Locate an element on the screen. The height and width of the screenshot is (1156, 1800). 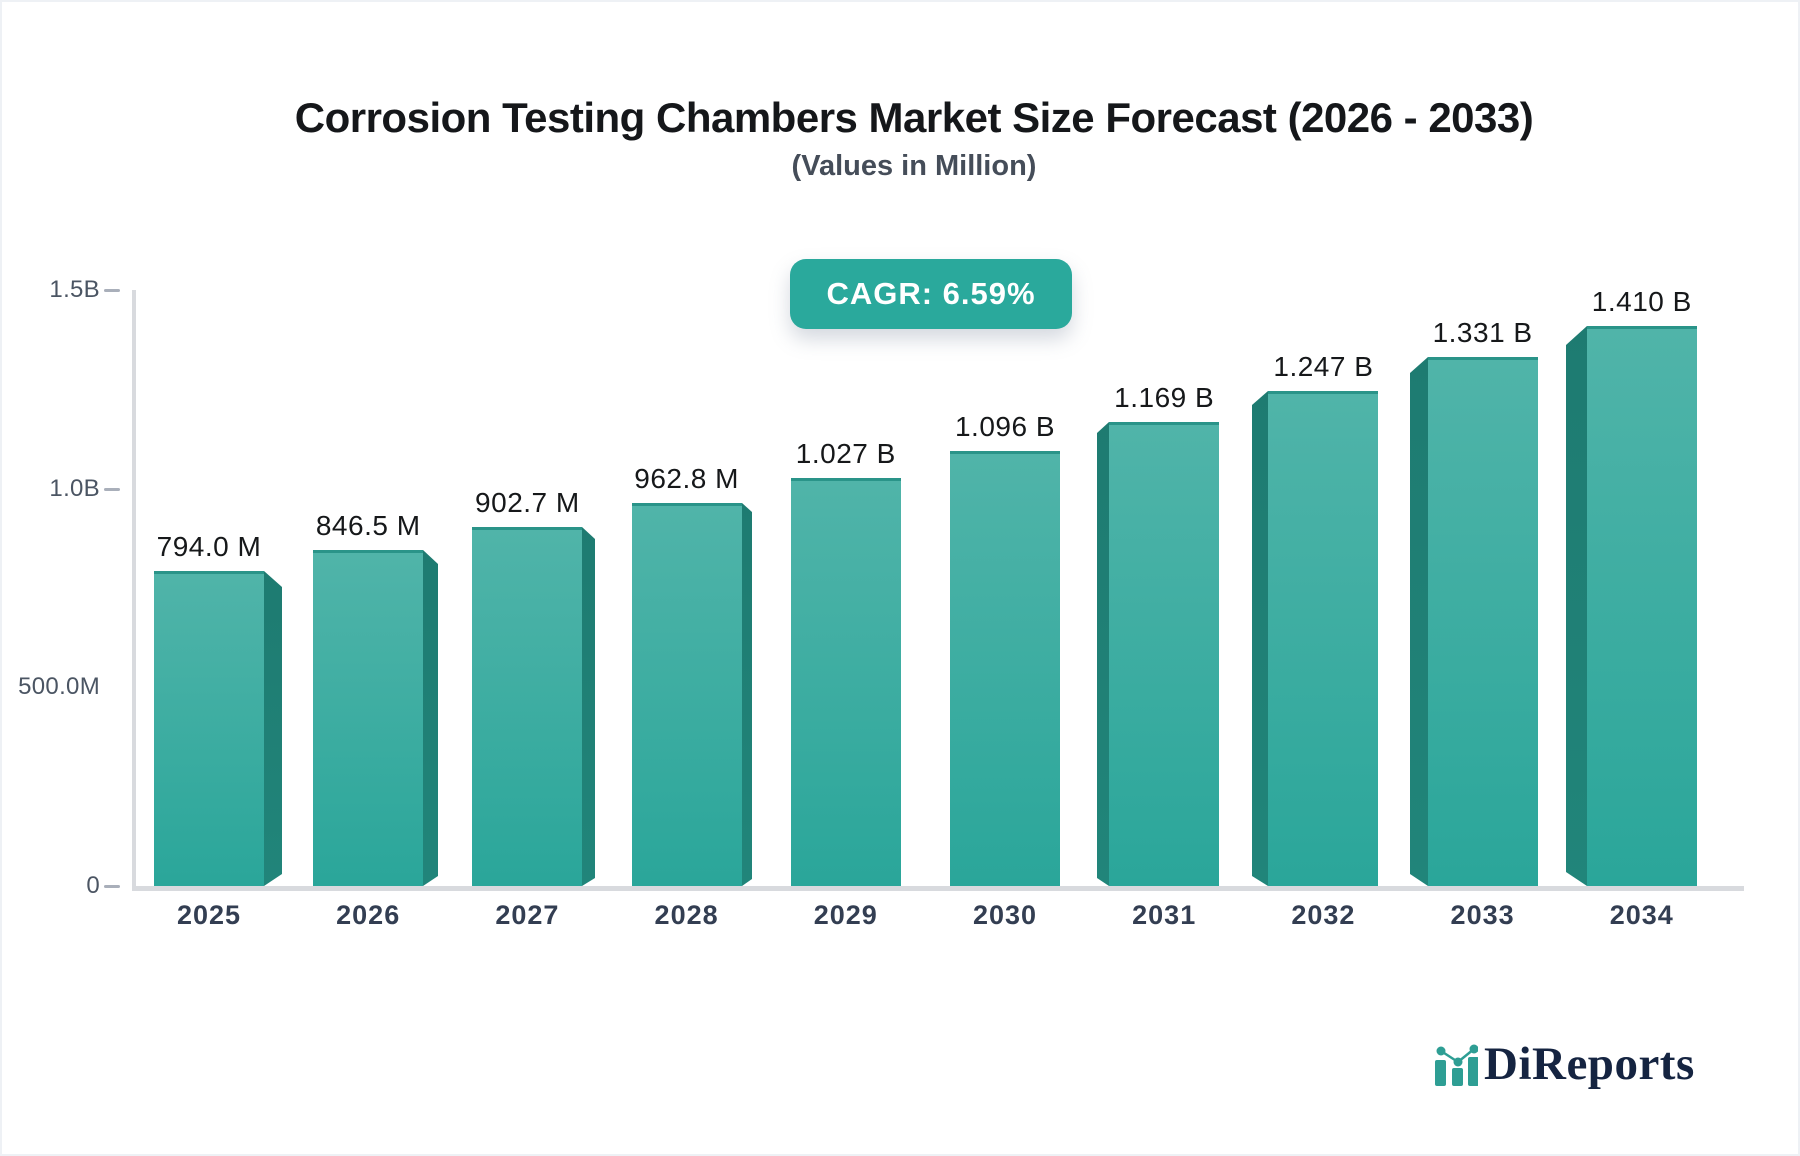
bar-2030 is located at coordinates (1005, 668).